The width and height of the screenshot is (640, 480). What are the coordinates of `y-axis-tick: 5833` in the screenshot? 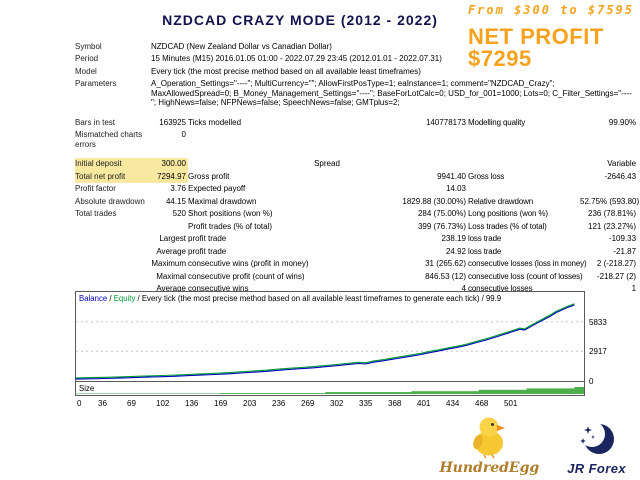 It's located at (598, 322).